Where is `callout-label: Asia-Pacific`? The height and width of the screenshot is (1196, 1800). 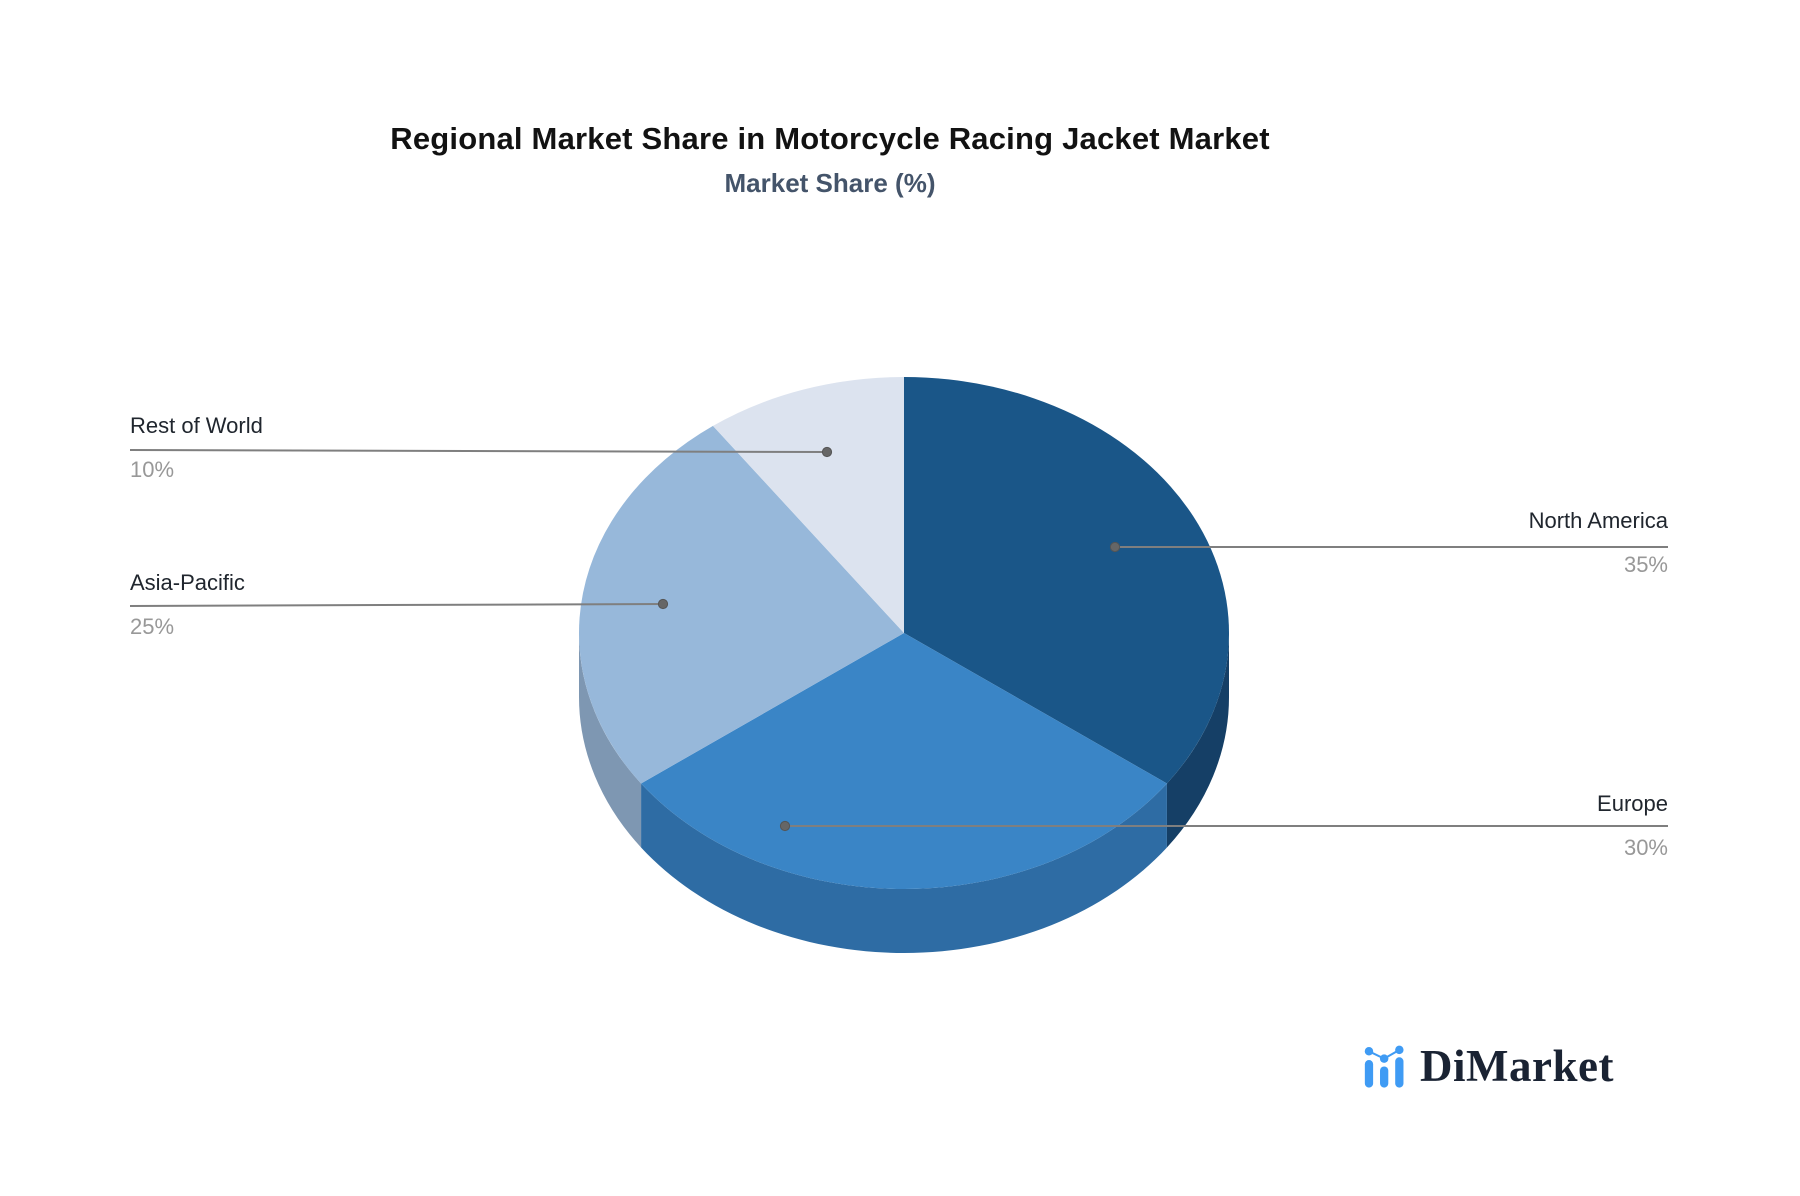 callout-label: Asia-Pacific is located at coordinates (187, 582).